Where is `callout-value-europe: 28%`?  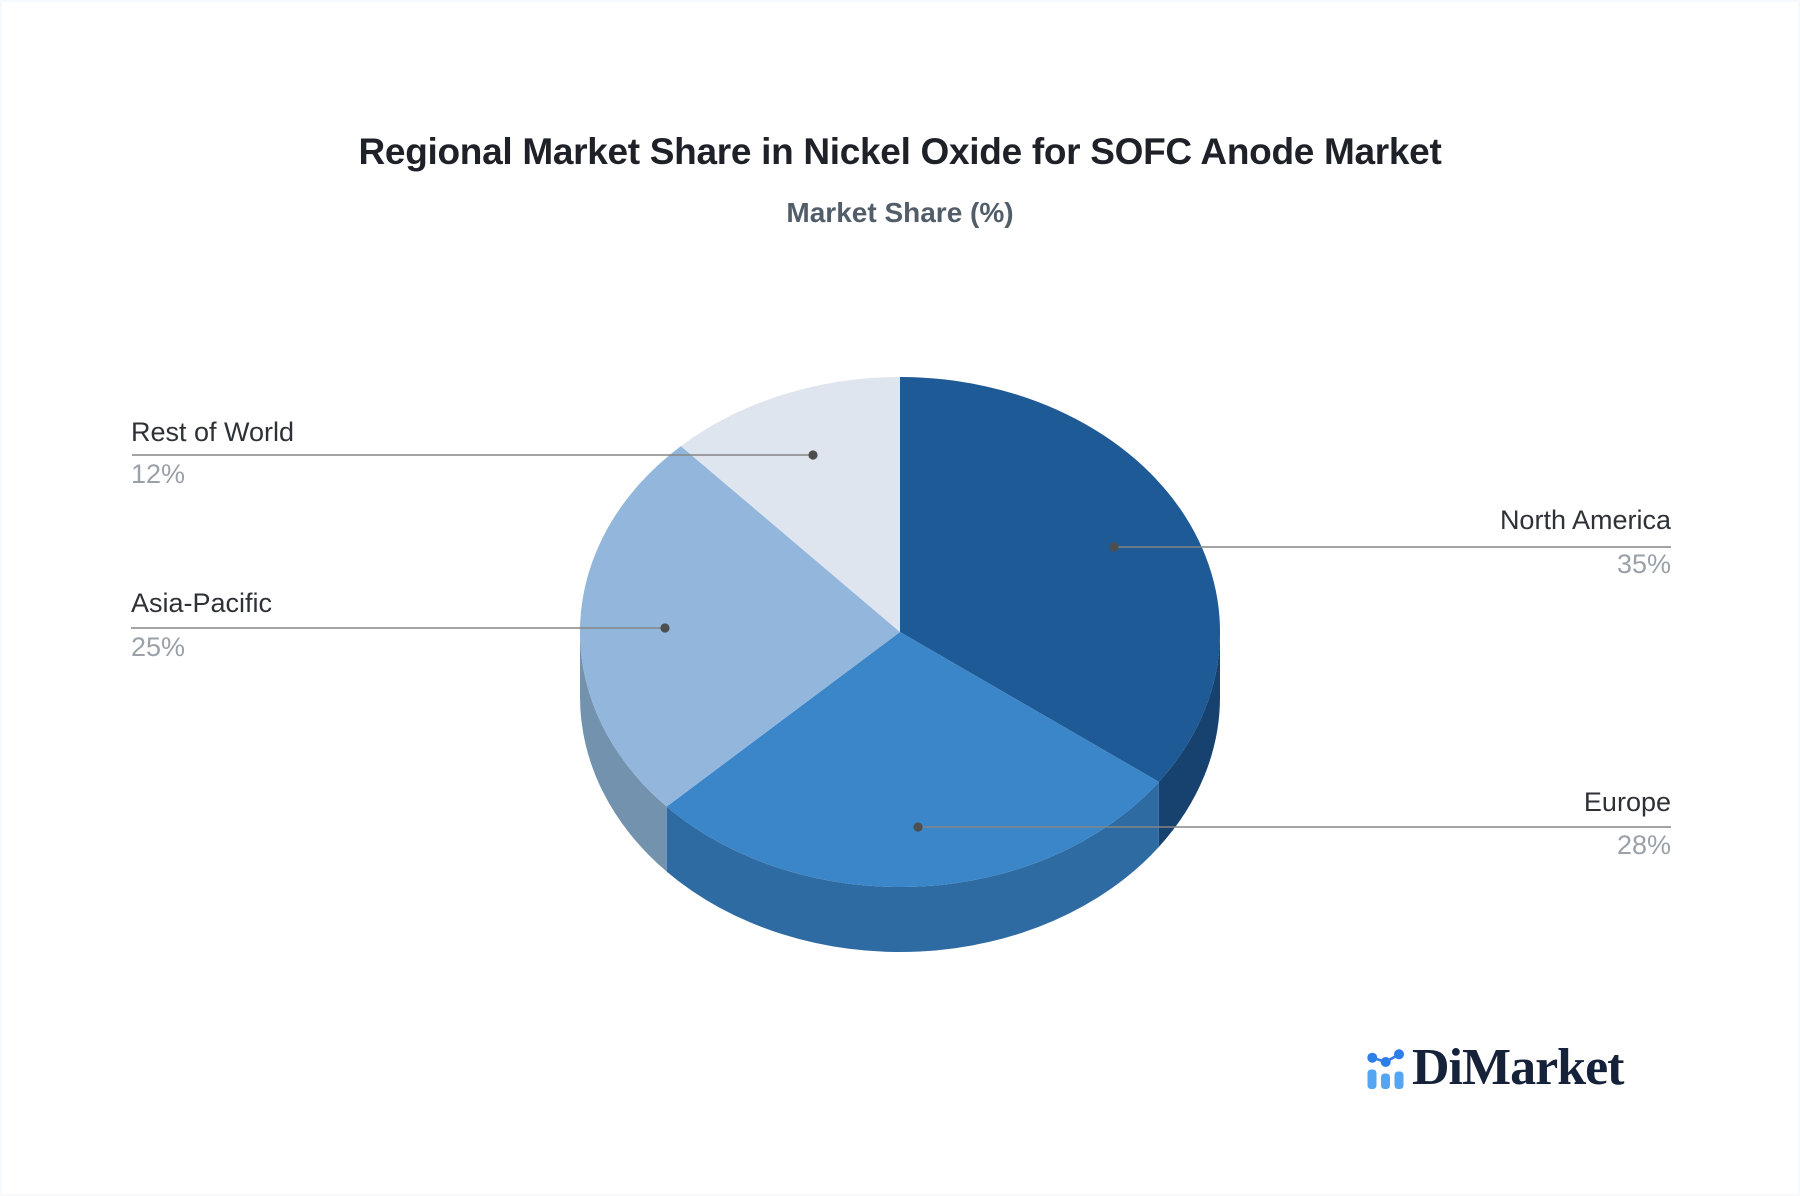 callout-value-europe: 28% is located at coordinates (1643, 845).